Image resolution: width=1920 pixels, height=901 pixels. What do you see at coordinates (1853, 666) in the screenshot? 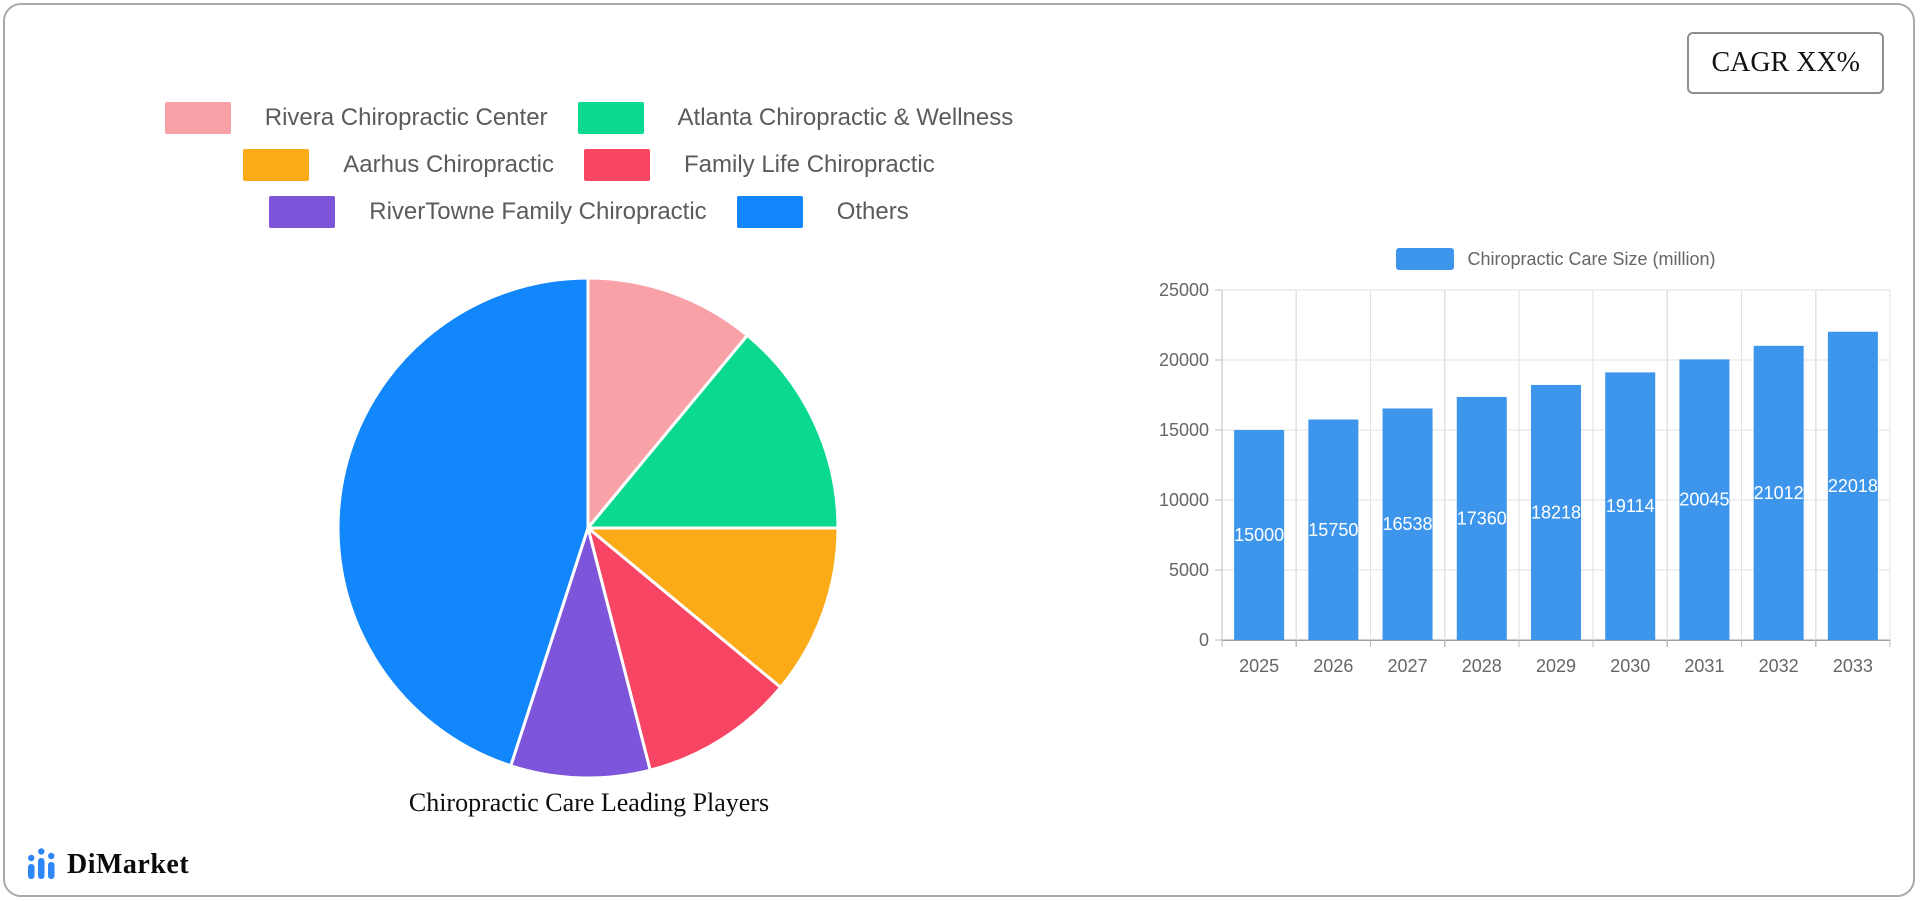
I see `x-axis-label: 2033` at bounding box center [1853, 666].